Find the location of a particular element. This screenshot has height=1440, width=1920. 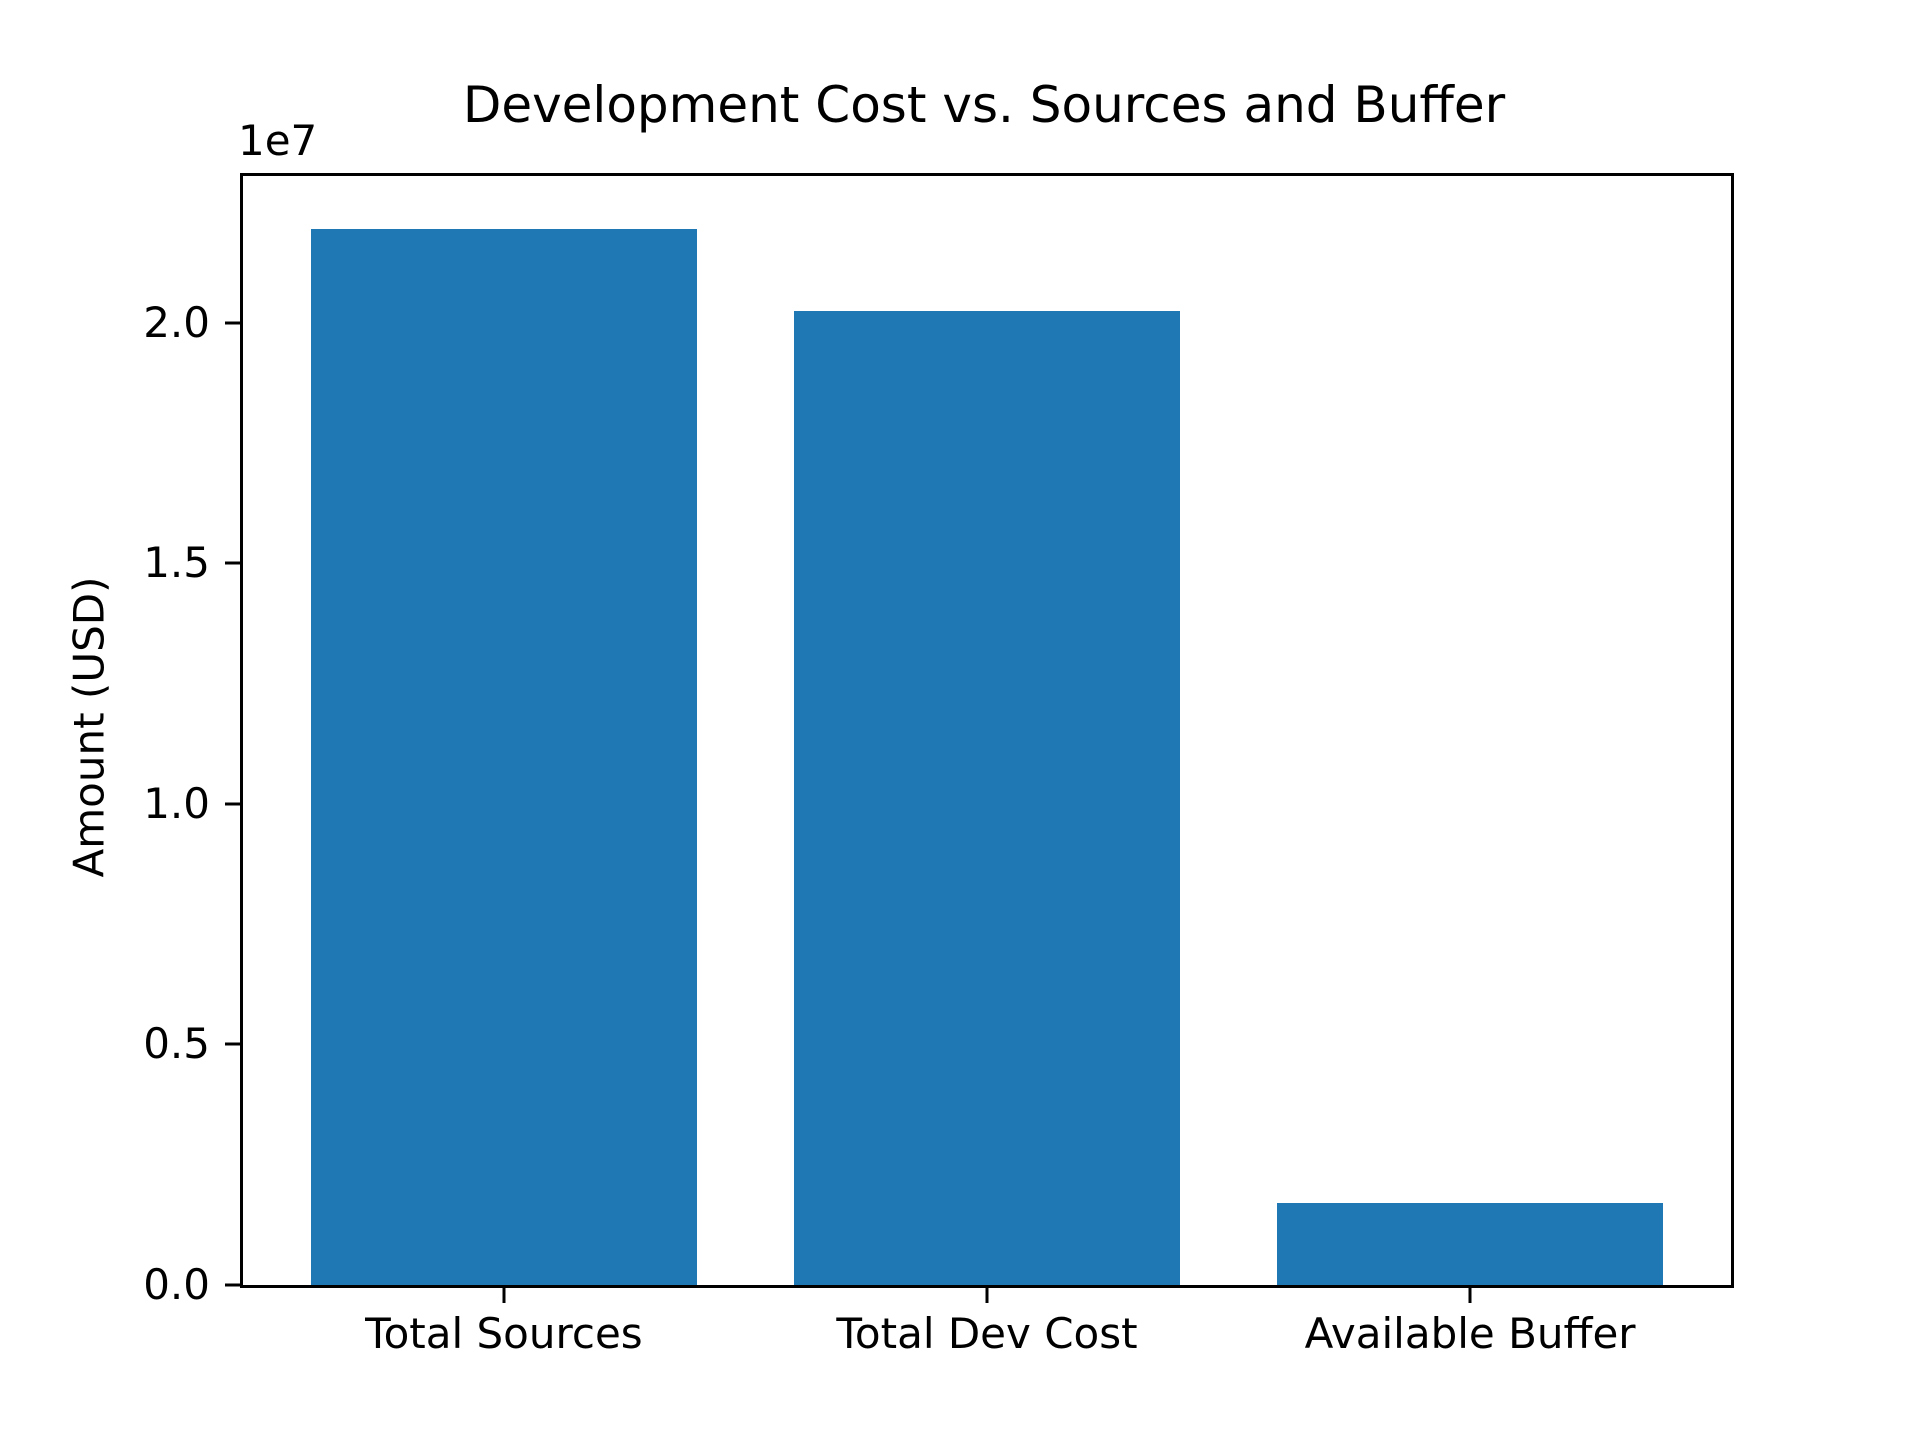

x-tick-mark-total-sources is located at coordinates (504, 1295).